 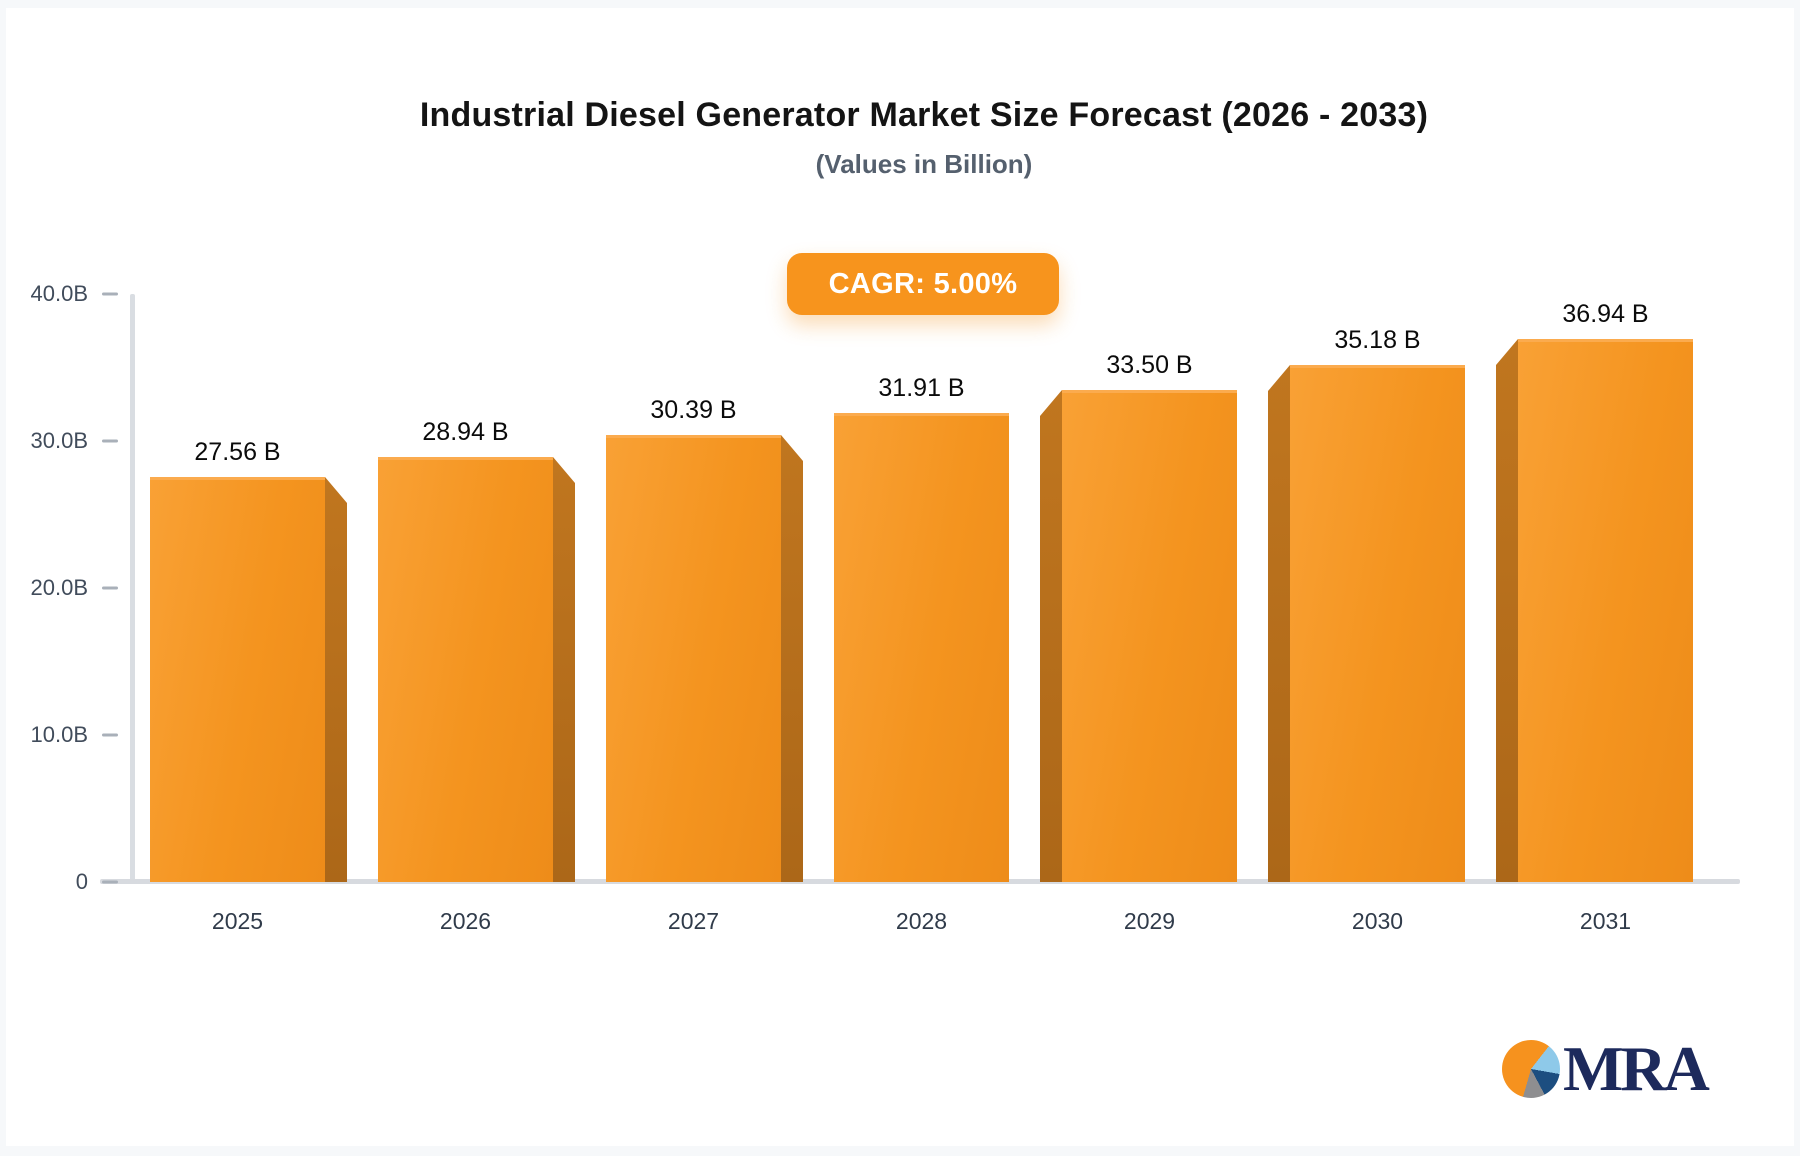 I want to click on bar-value-label: 31.91 B, so click(x=921, y=388).